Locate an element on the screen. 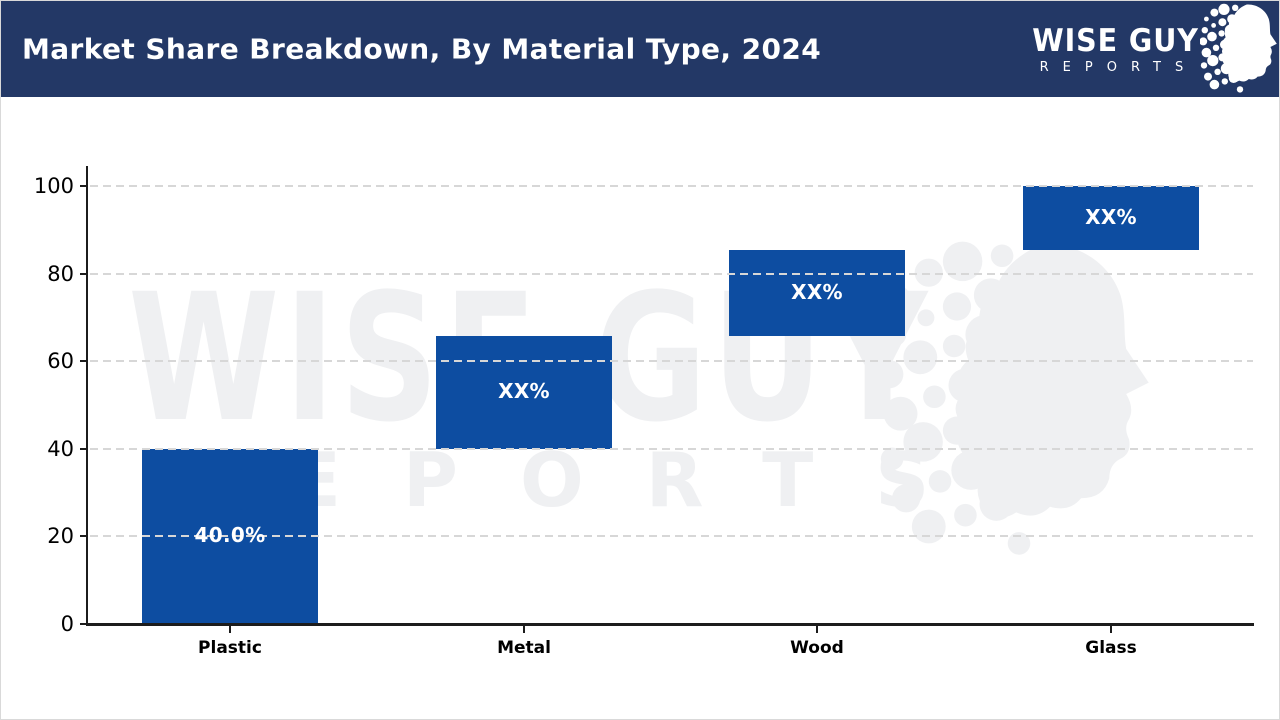 This screenshot has width=1280, height=720. bar-value-label-metal: XX% is located at coordinates (524, 391).